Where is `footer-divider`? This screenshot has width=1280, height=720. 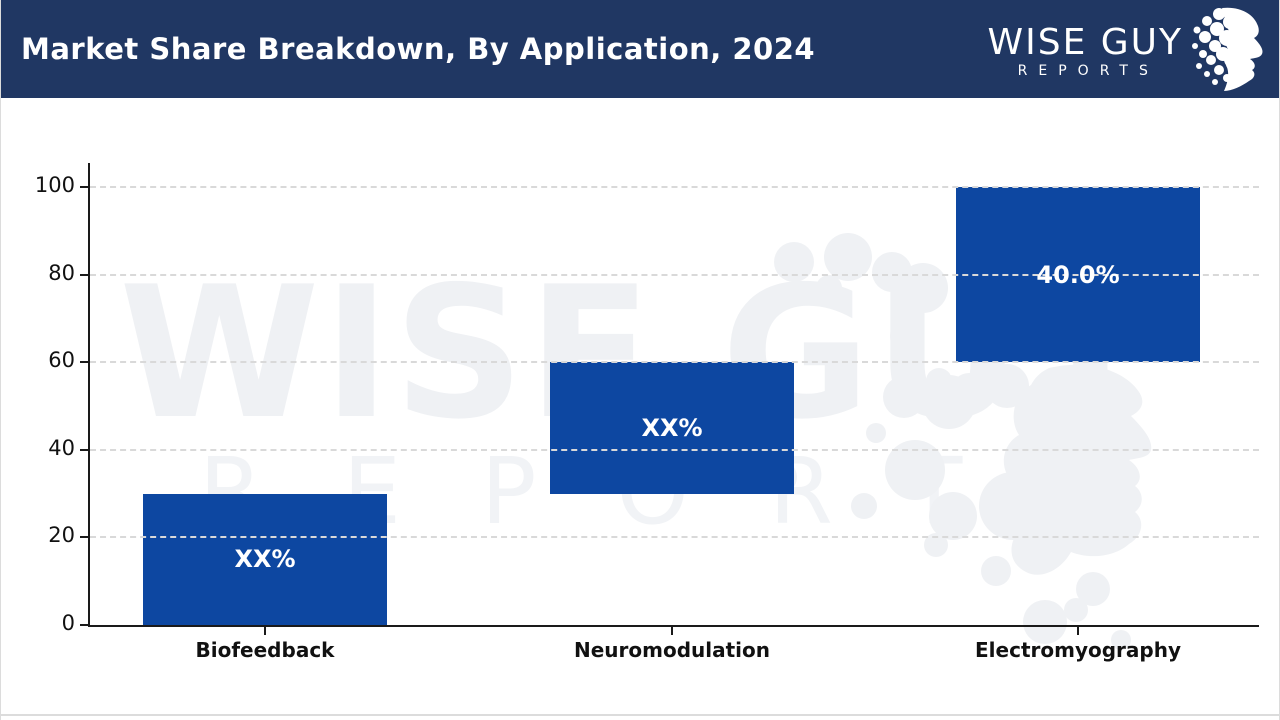
footer-divider is located at coordinates (640, 715).